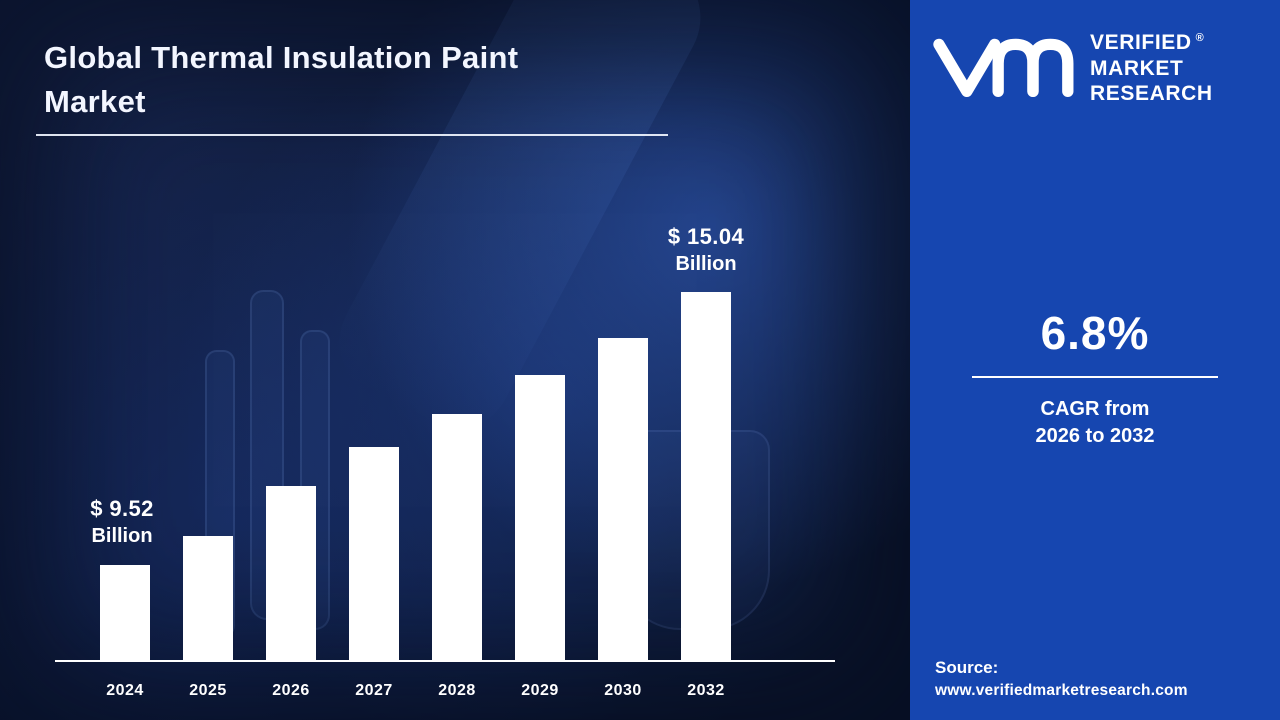 The image size is (1280, 720). Describe the element at coordinates (706, 476) in the screenshot. I see `bar-2032` at that location.